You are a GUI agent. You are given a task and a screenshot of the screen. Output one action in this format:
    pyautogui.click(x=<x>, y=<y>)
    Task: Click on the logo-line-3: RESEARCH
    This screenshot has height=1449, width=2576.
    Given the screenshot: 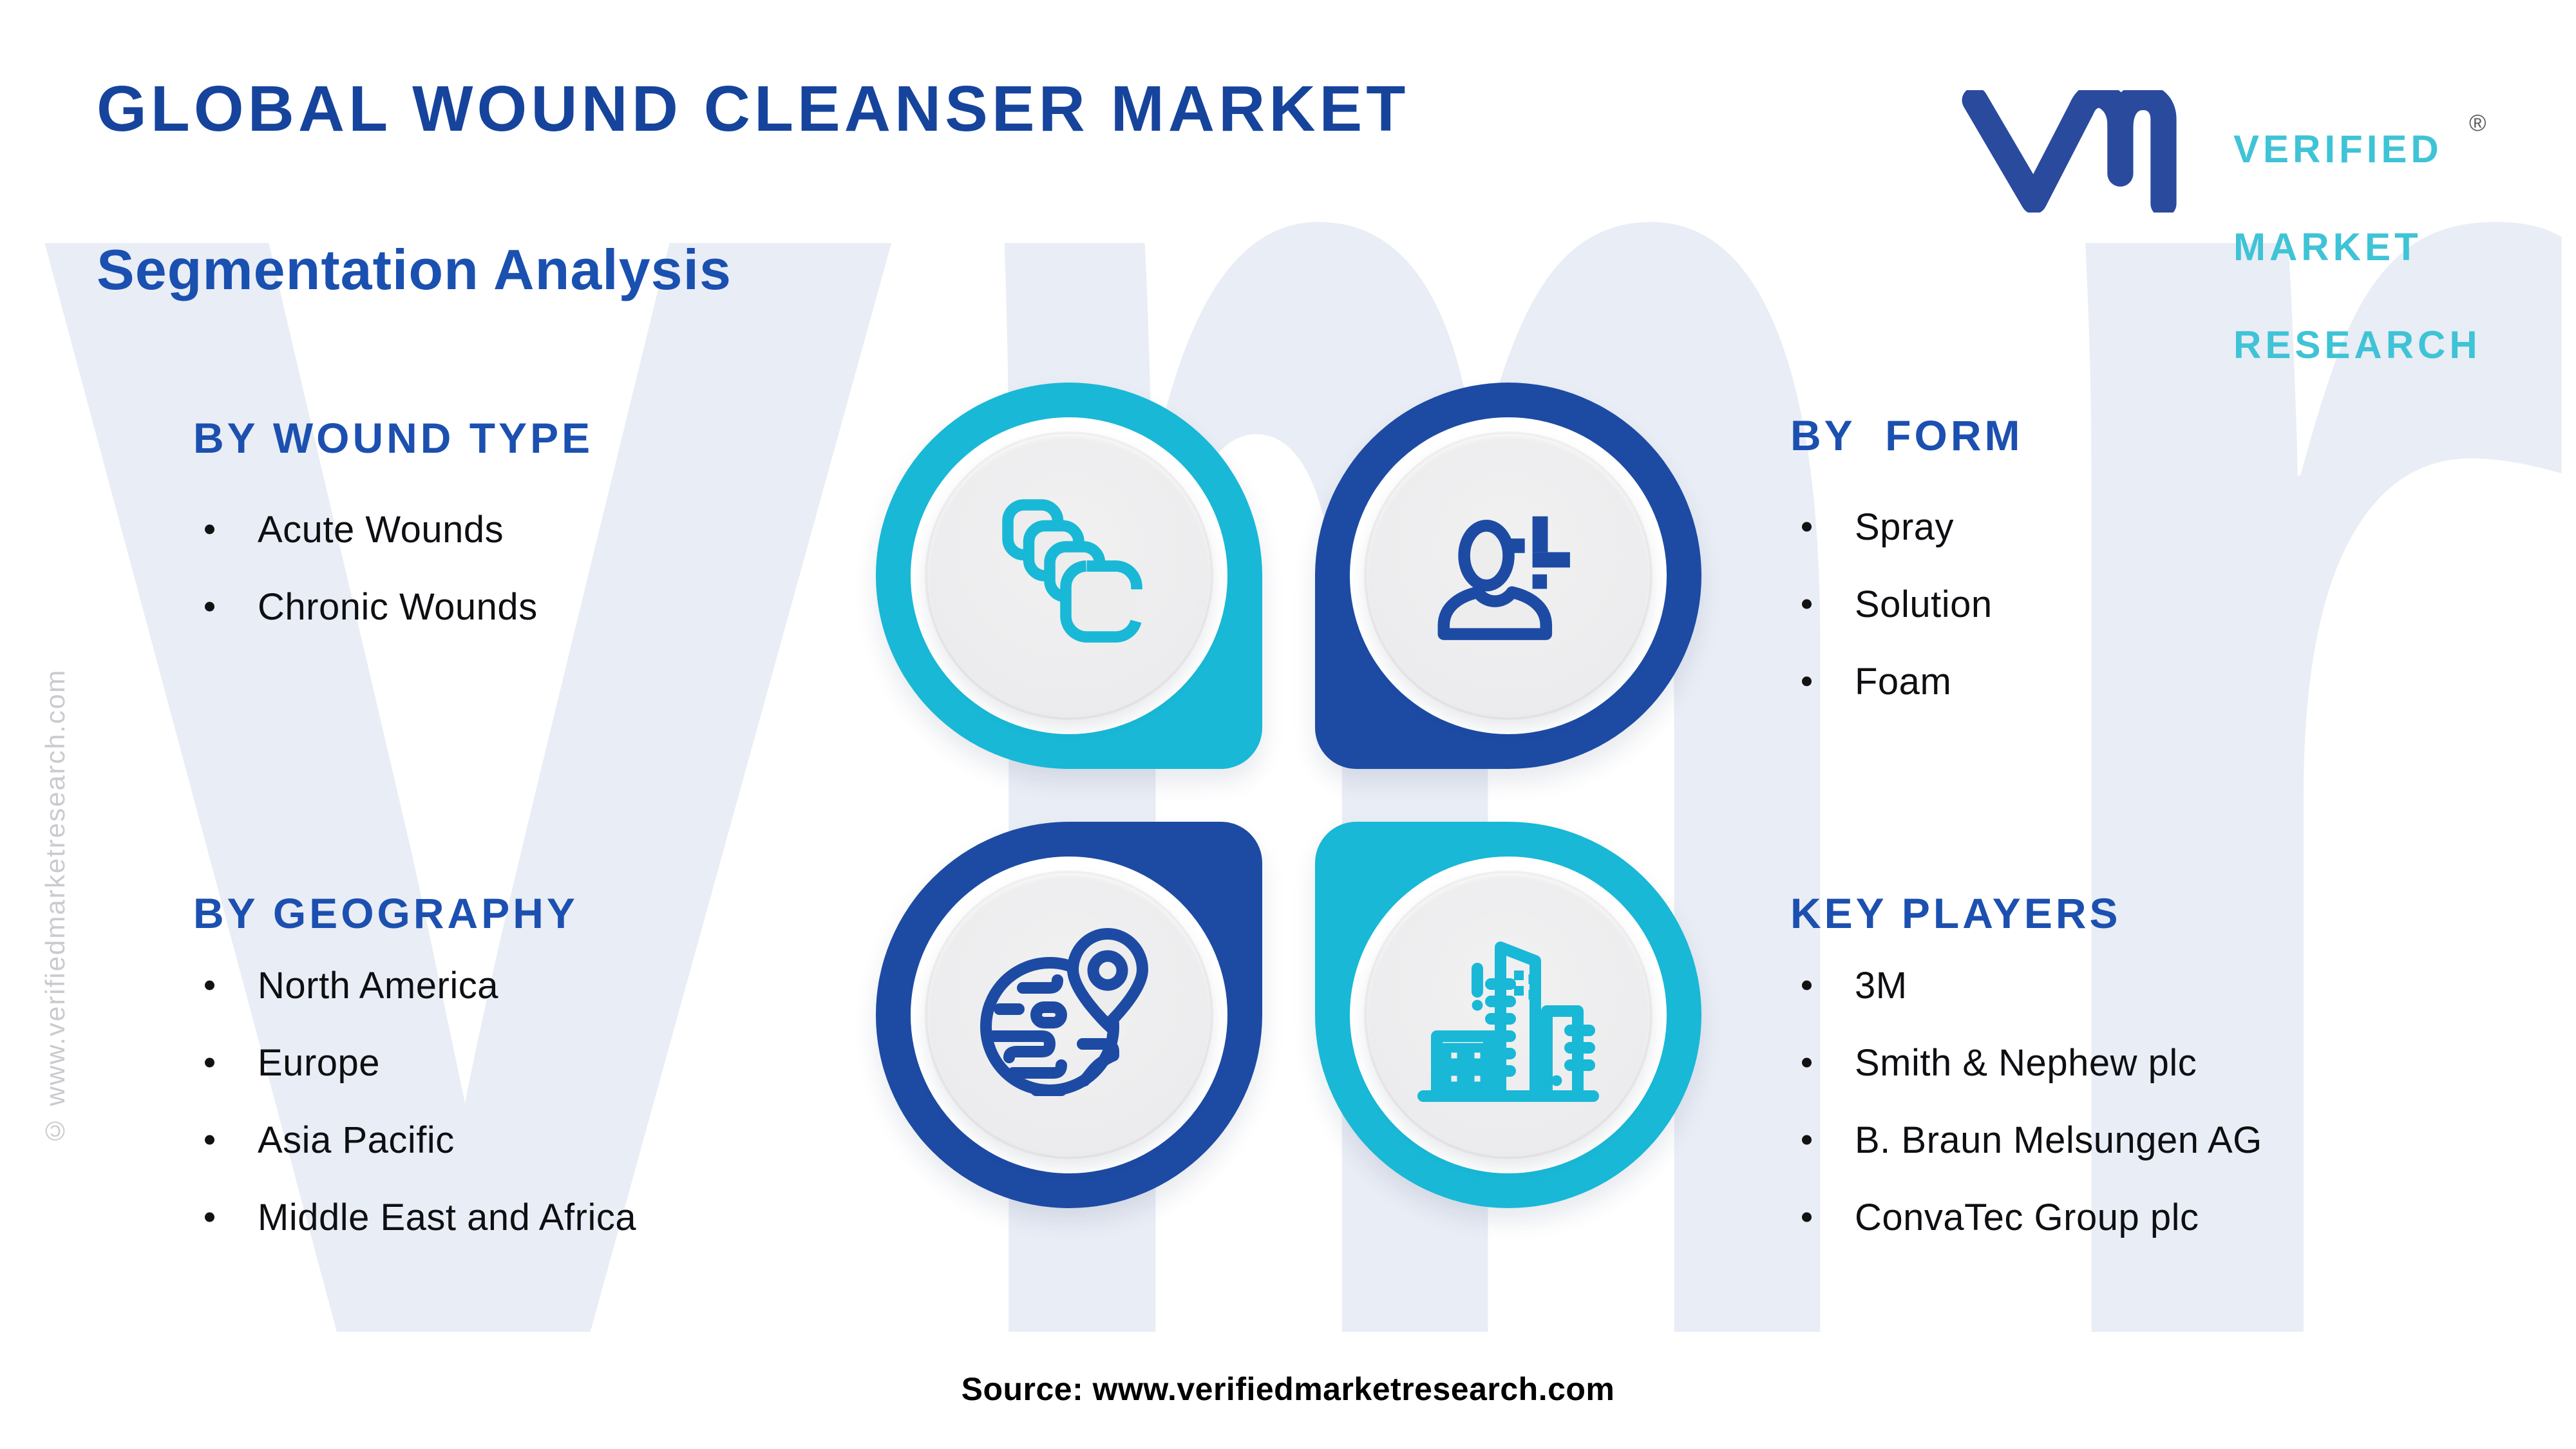 What is the action you would take?
    pyautogui.click(x=2357, y=345)
    